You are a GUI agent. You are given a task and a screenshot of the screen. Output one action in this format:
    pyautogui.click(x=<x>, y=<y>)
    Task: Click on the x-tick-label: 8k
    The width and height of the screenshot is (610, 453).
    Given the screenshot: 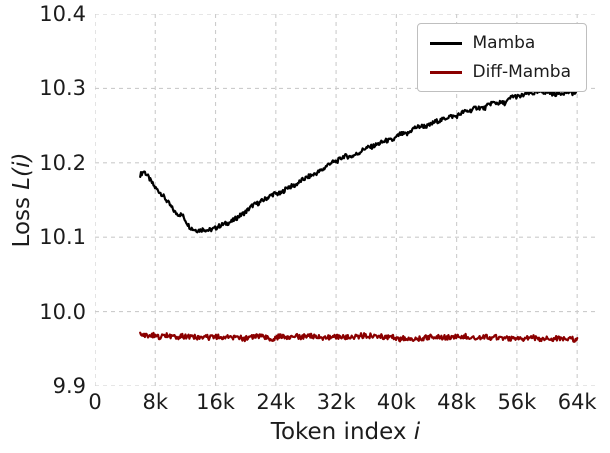 What is the action you would take?
    pyautogui.click(x=155, y=402)
    